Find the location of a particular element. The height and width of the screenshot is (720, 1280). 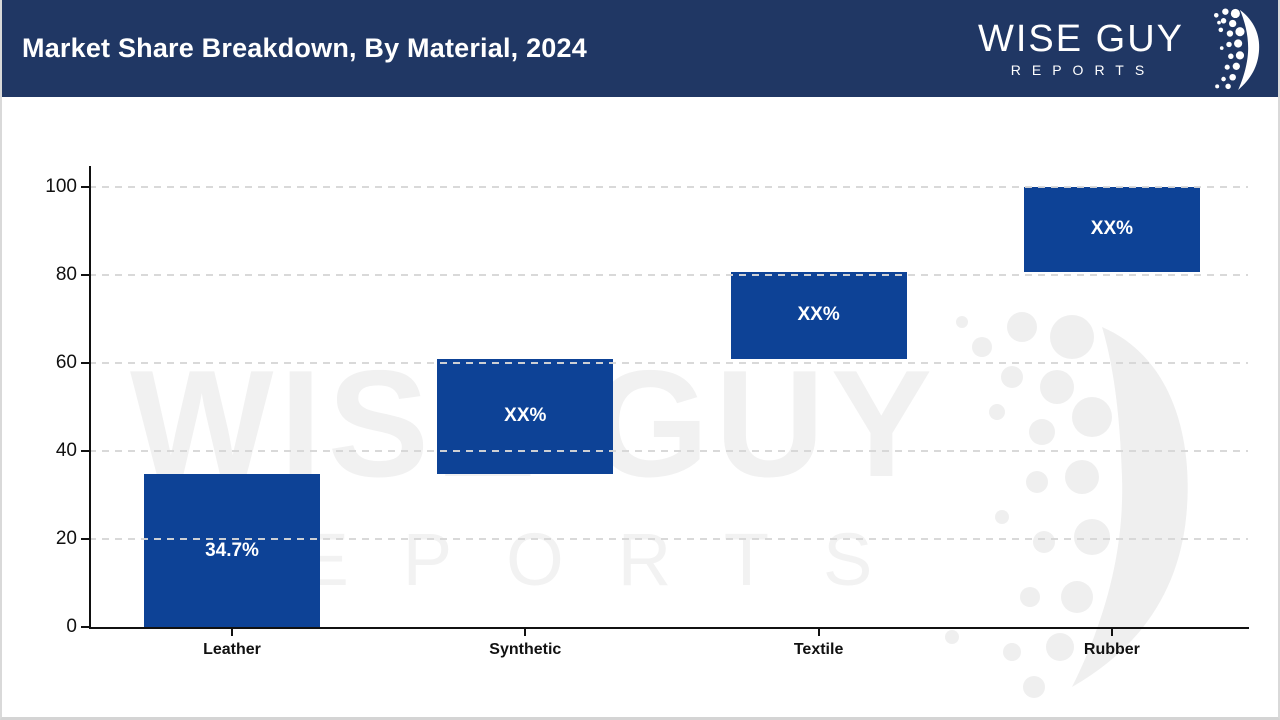

y-axis-line is located at coordinates (90, 397).